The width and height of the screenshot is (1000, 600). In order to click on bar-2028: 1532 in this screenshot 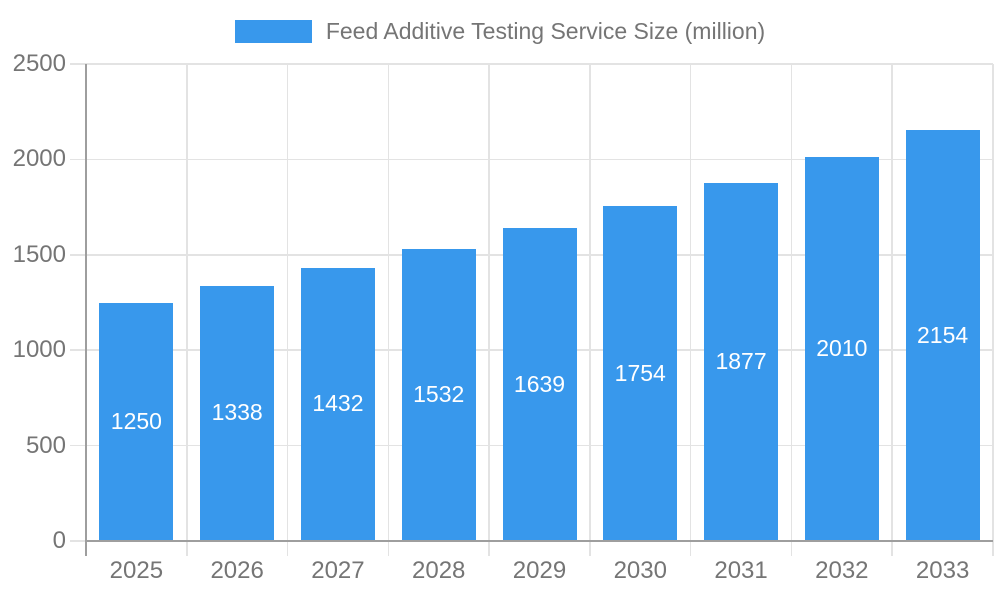, I will do `click(438, 394)`.